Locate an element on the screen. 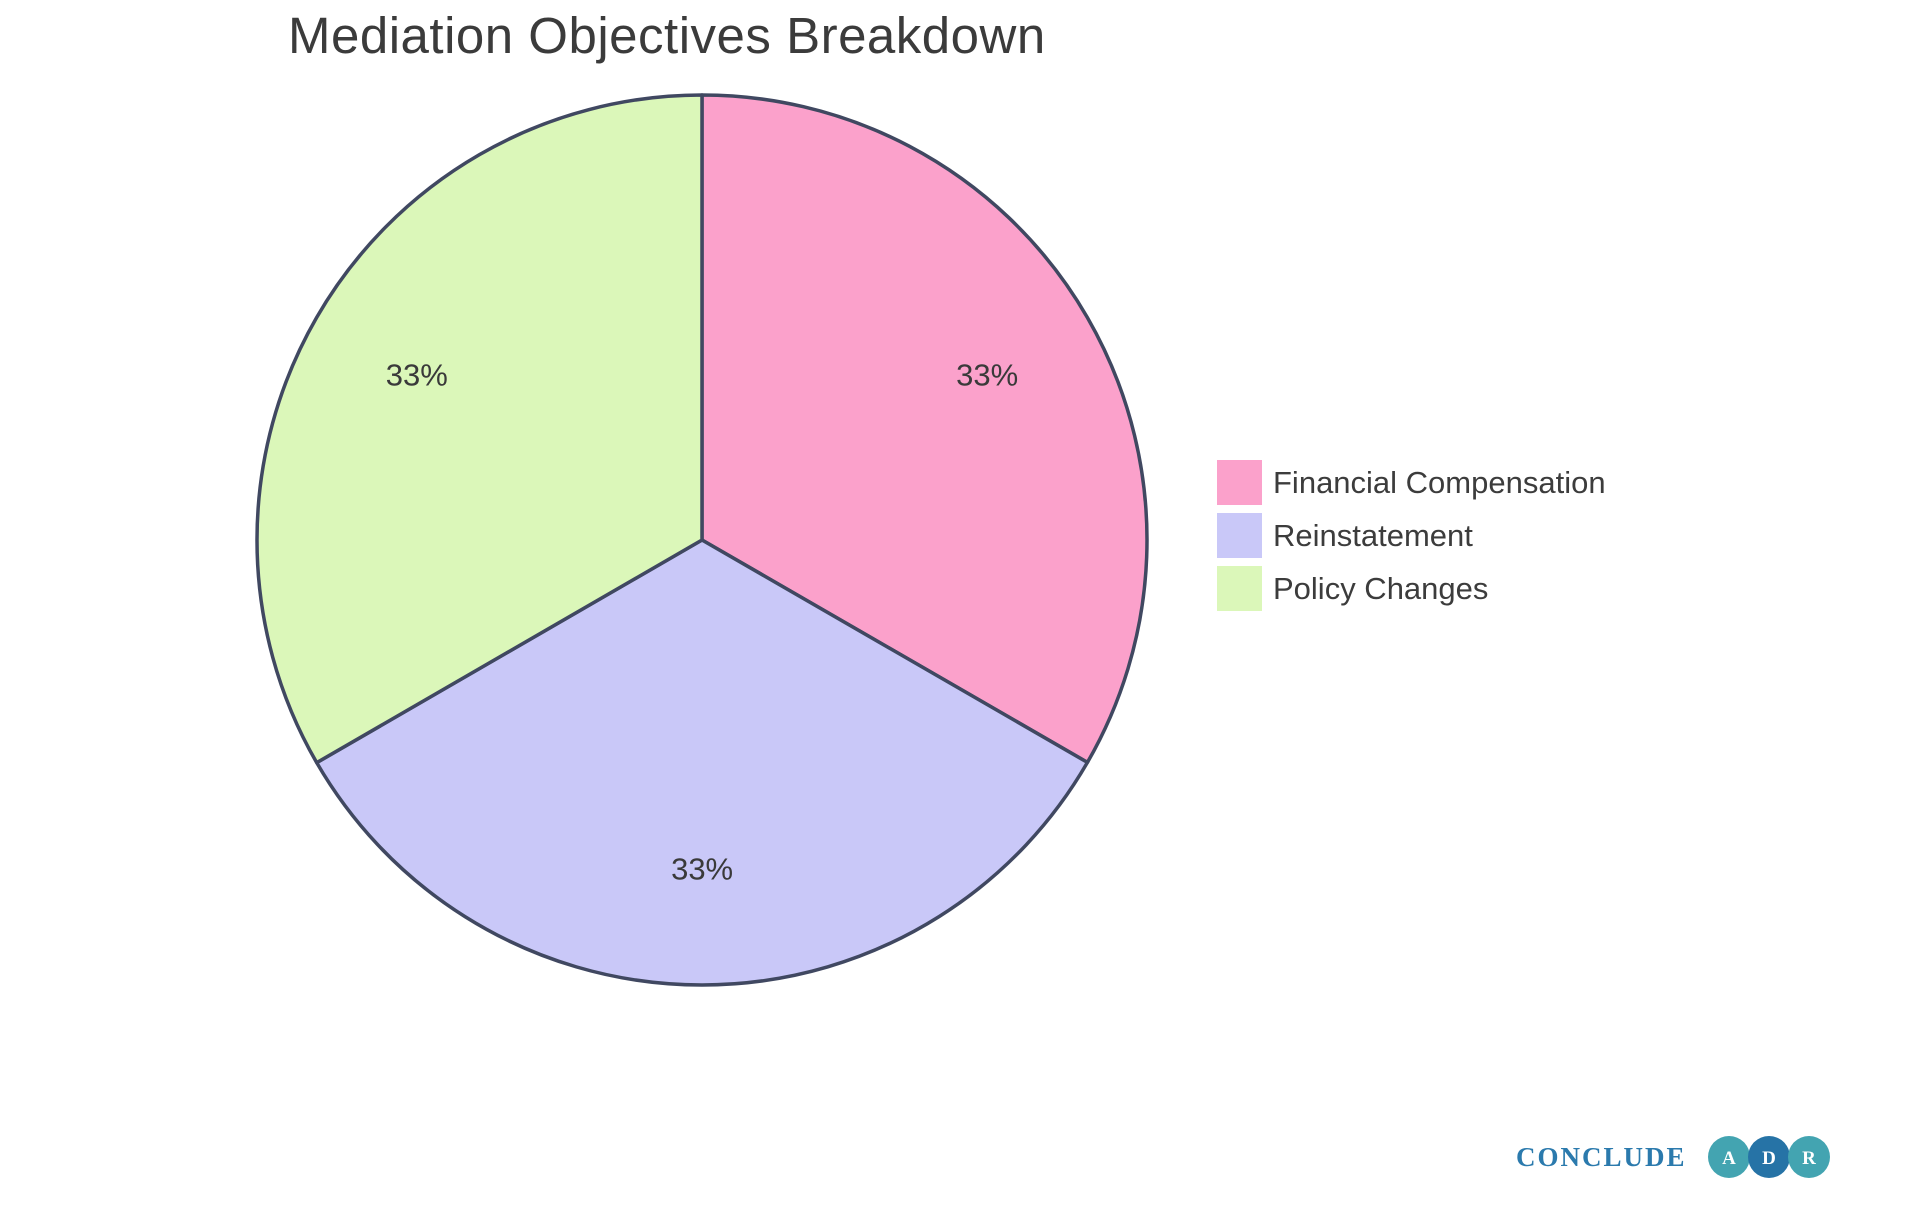 The image size is (1920, 1215). slice-label-0: 33% is located at coordinates (987, 374).